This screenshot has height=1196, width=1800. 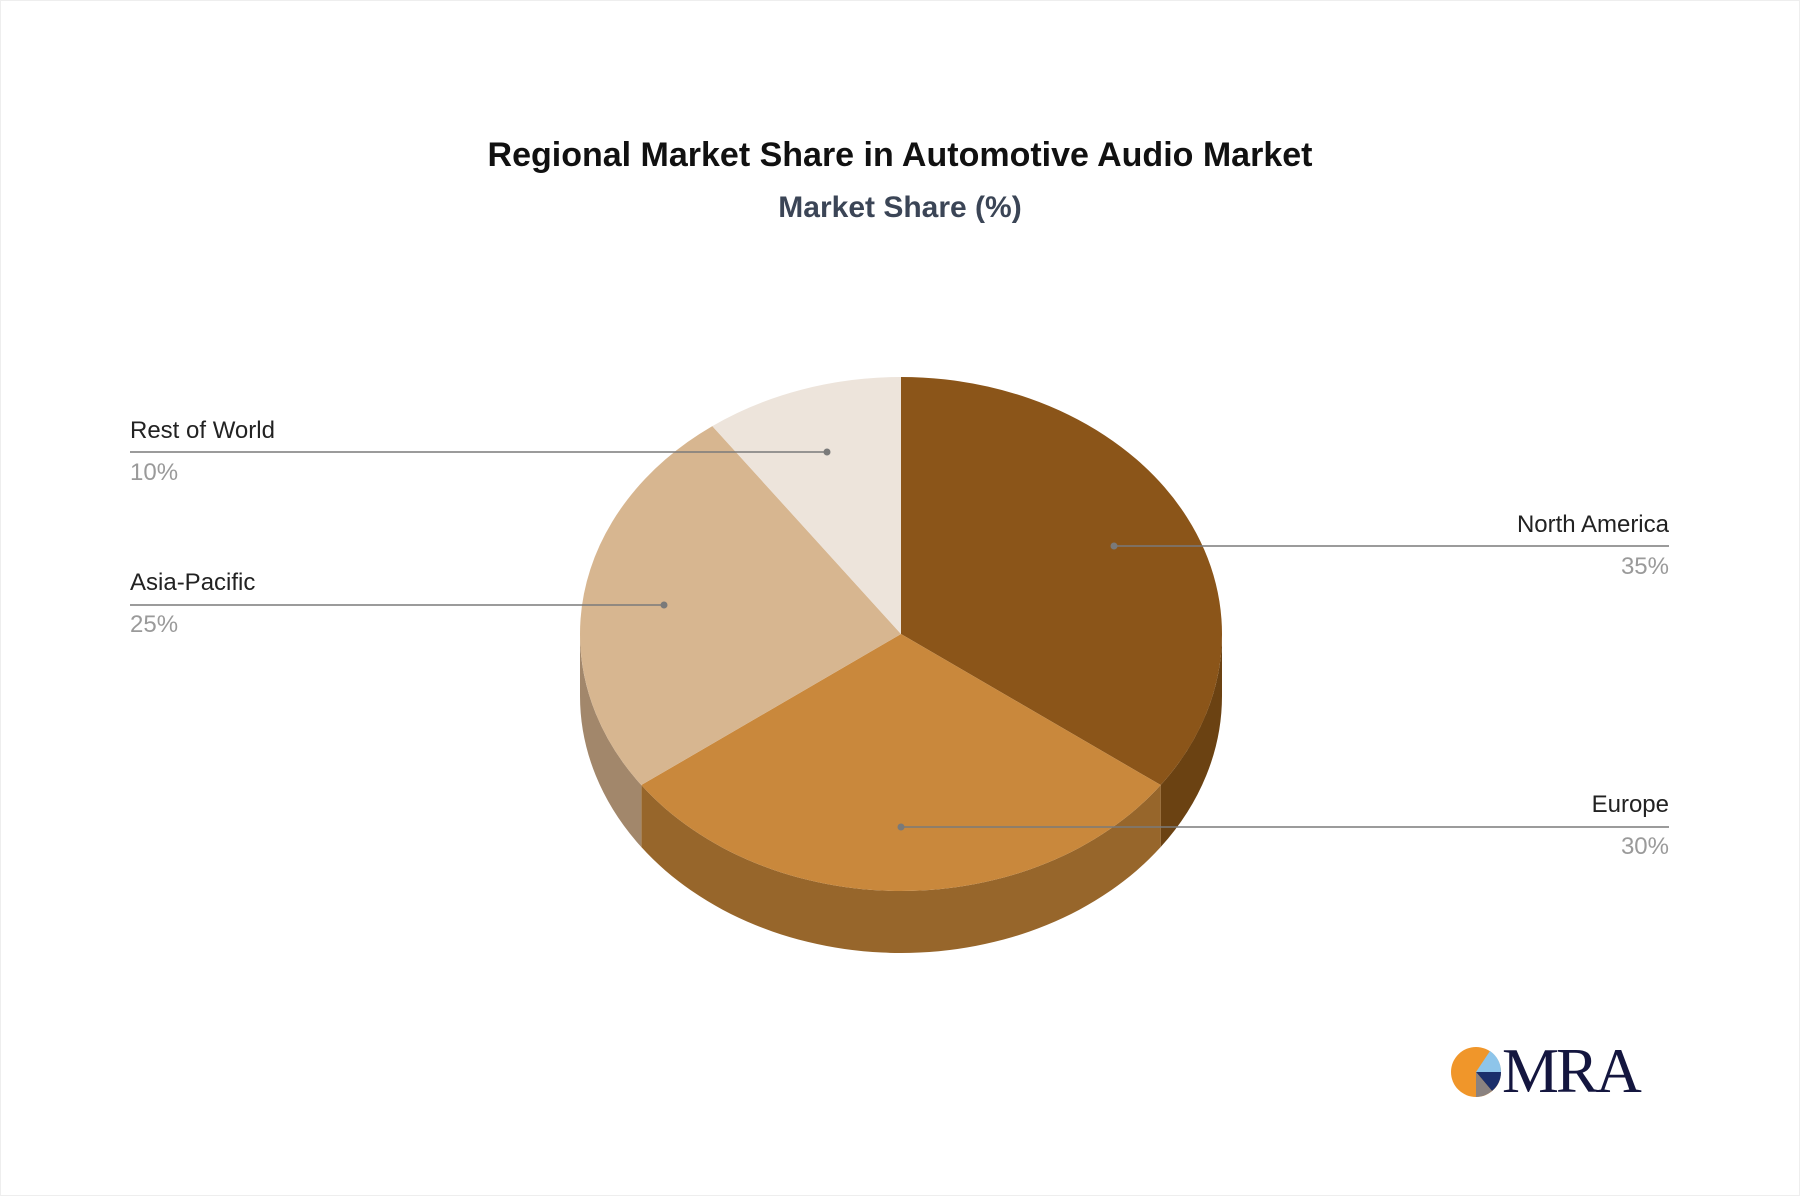 I want to click on pie-side-asia-pacific, so click(x=611, y=741).